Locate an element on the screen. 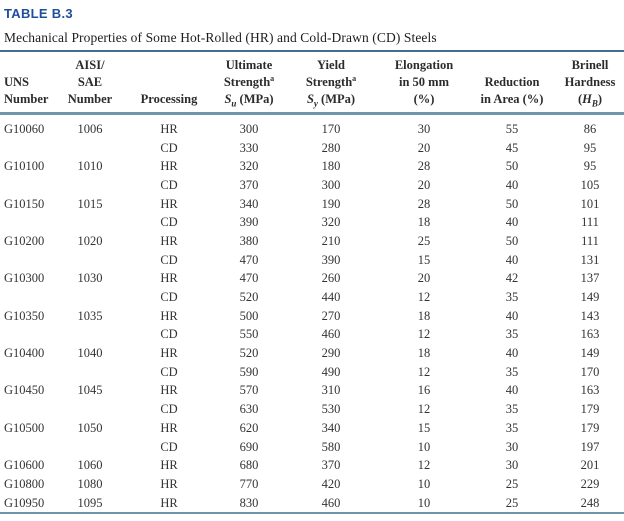 Image resolution: width=624 pixels, height=521 pixels. cell-aisi-sae-number: 1010 is located at coordinates (90, 166).